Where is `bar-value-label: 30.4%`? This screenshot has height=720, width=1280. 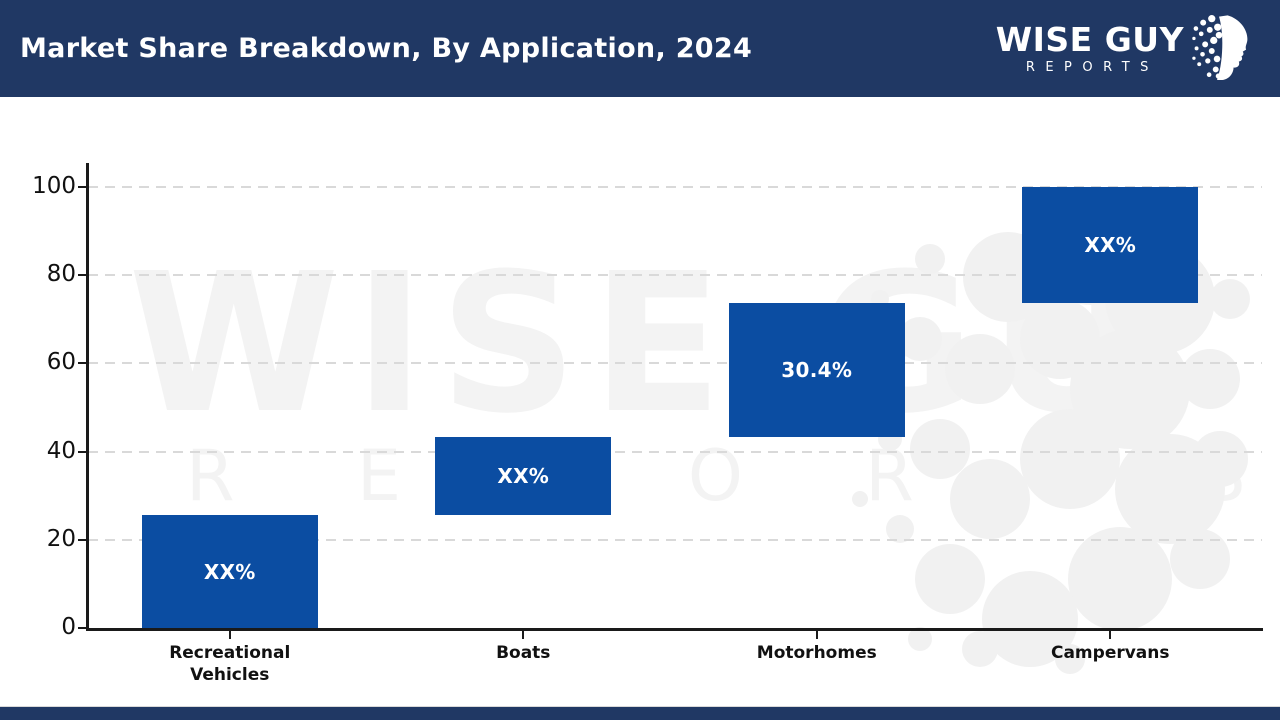
bar-value-label: 30.4% is located at coordinates (817, 369).